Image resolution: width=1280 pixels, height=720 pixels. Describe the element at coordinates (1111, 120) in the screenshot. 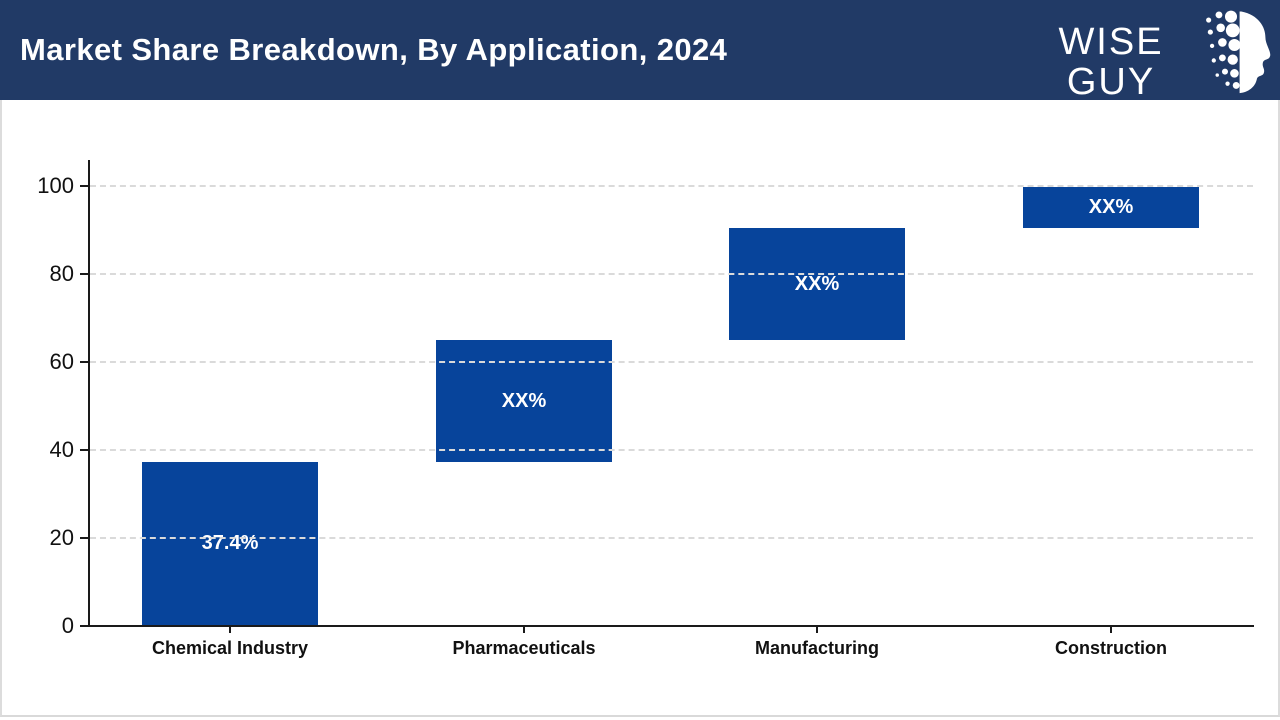

I see `brand-subname: R E P O R T S` at that location.